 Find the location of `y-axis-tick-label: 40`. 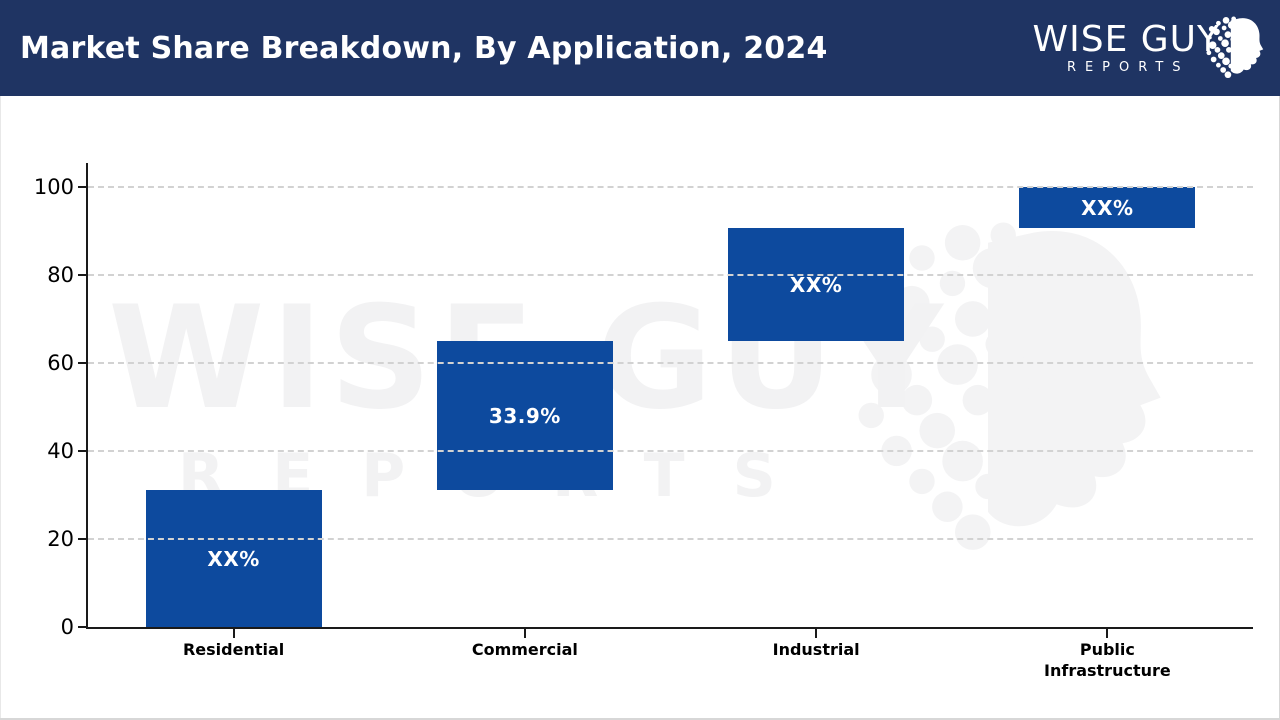

y-axis-tick-label: 40 is located at coordinates (60, 451).